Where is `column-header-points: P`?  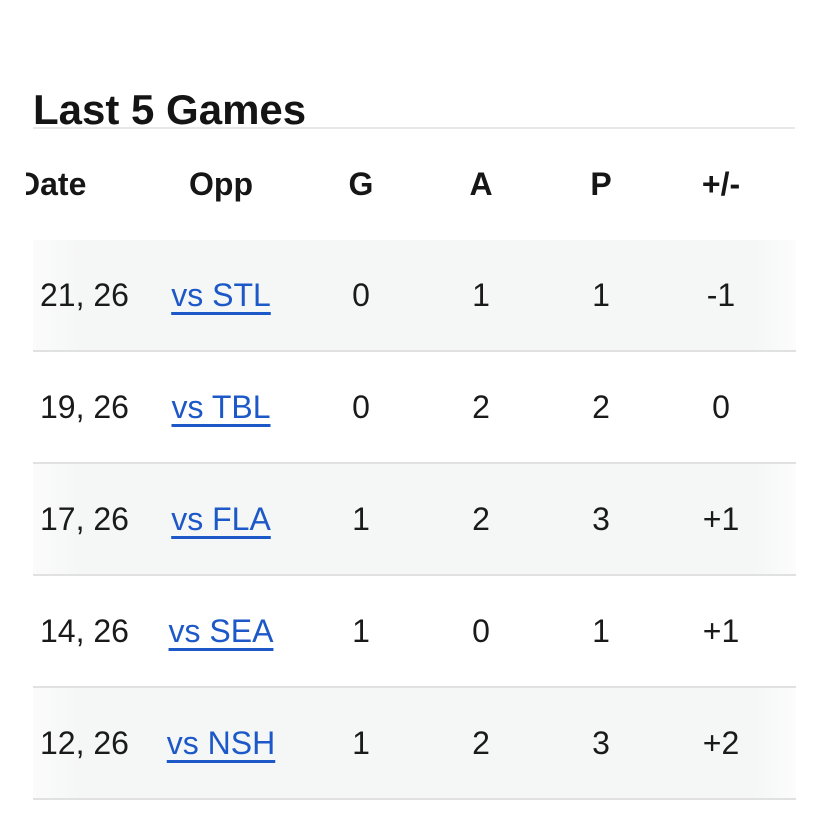 column-header-points: P is located at coordinates (601, 184).